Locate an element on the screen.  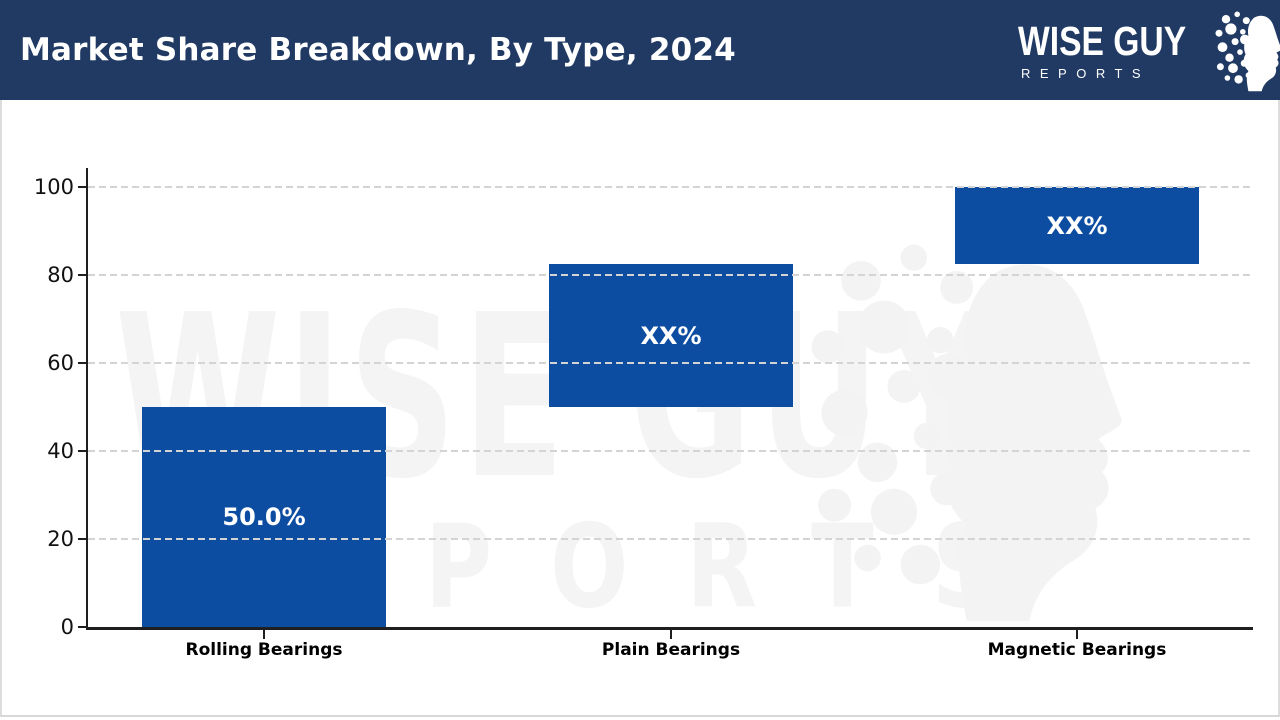
x-axis-label: Rolling Bearings is located at coordinates (264, 650).